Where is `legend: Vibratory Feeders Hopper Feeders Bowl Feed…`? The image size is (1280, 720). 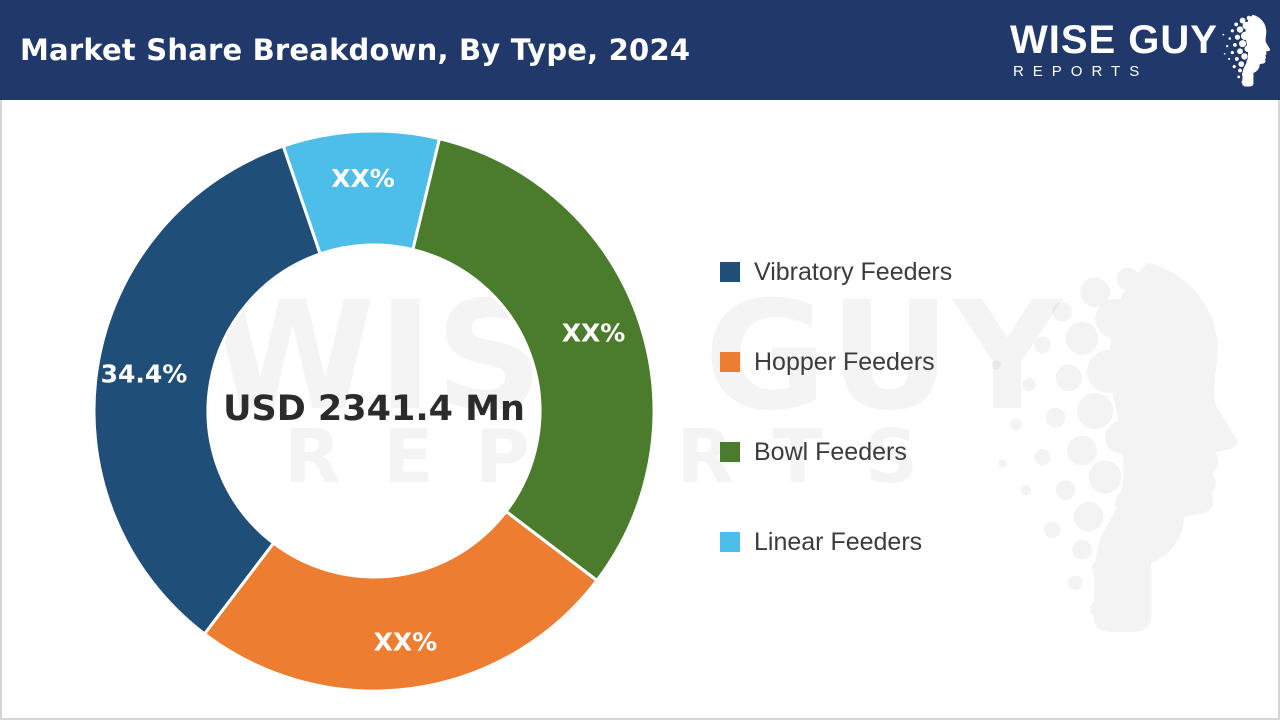 legend: Vibratory Feeders Hopper Feeders Bowl Feed… is located at coordinates (836, 438).